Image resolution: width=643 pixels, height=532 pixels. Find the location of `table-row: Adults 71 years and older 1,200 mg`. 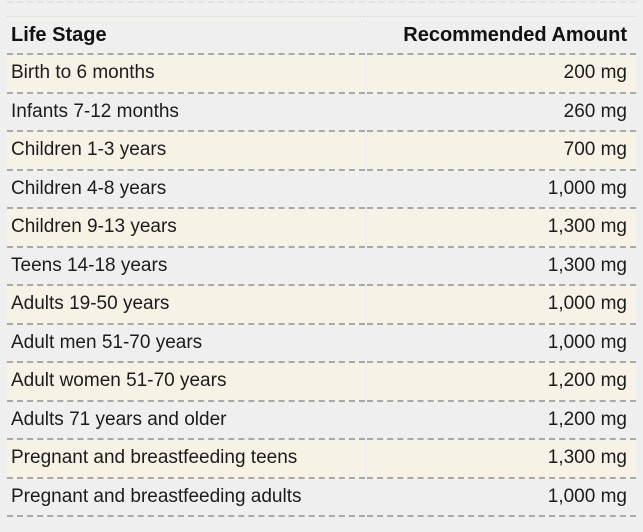

table-row: Adults 71 years and older 1,200 mg is located at coordinates (321, 421).